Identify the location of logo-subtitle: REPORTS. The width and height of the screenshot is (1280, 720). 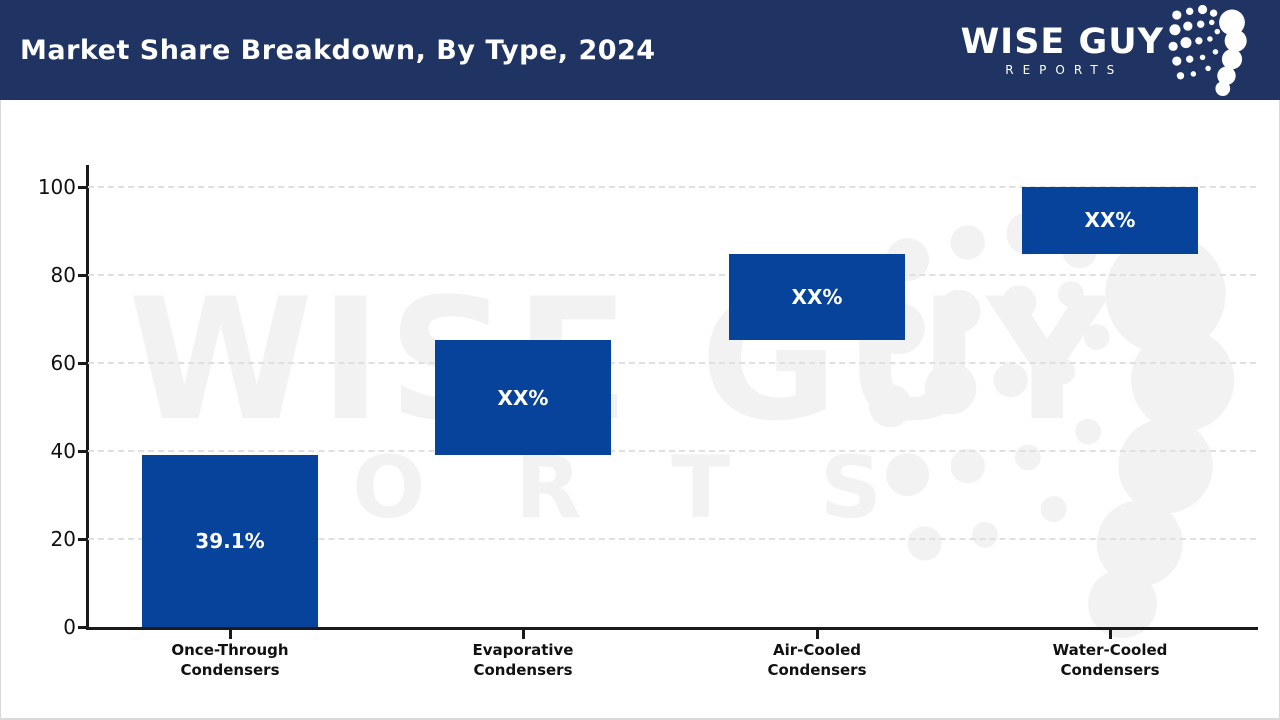
(1064, 69).